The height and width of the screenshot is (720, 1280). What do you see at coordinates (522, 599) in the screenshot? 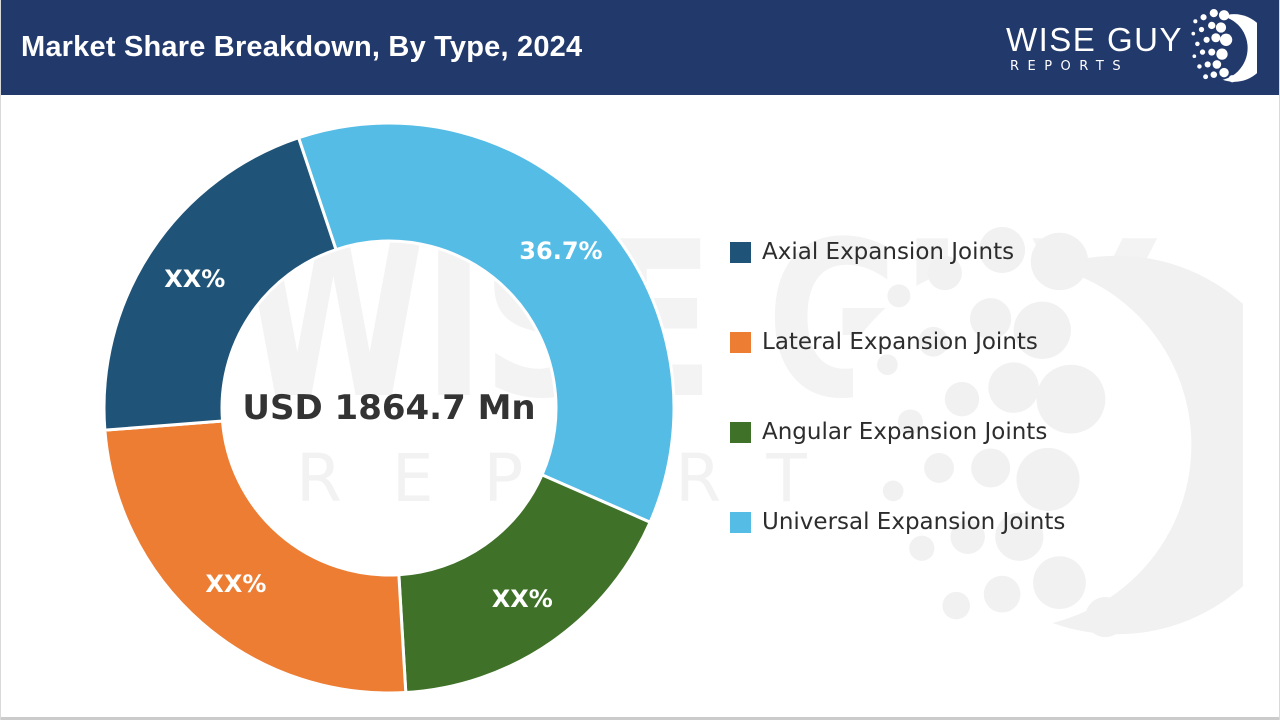
I see `slice-label-1: XX%` at bounding box center [522, 599].